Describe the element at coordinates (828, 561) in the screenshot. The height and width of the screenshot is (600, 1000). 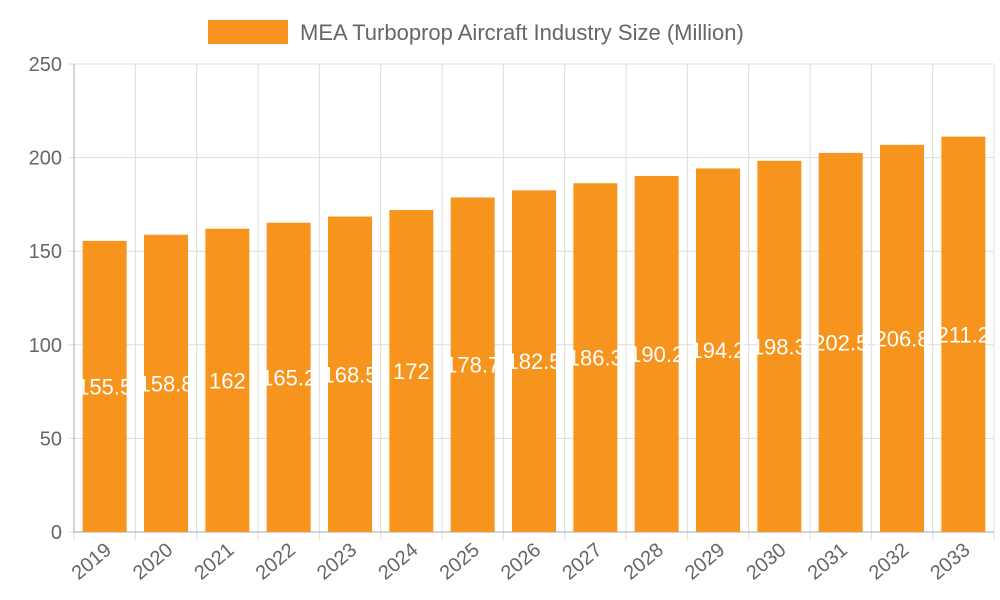
I see `x-tick-label: 2031` at that location.